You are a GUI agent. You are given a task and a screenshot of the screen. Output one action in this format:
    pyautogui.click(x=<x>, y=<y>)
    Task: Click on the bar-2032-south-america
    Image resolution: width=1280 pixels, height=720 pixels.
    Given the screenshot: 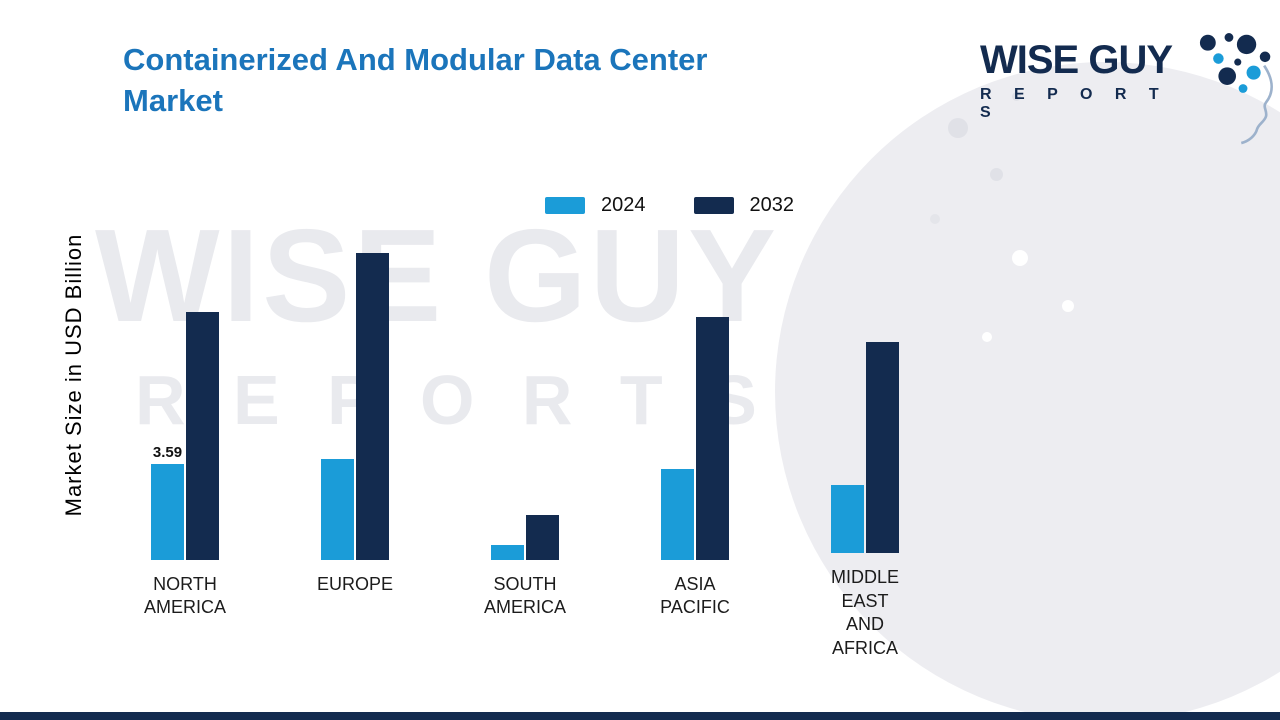 What is the action you would take?
    pyautogui.click(x=542, y=537)
    